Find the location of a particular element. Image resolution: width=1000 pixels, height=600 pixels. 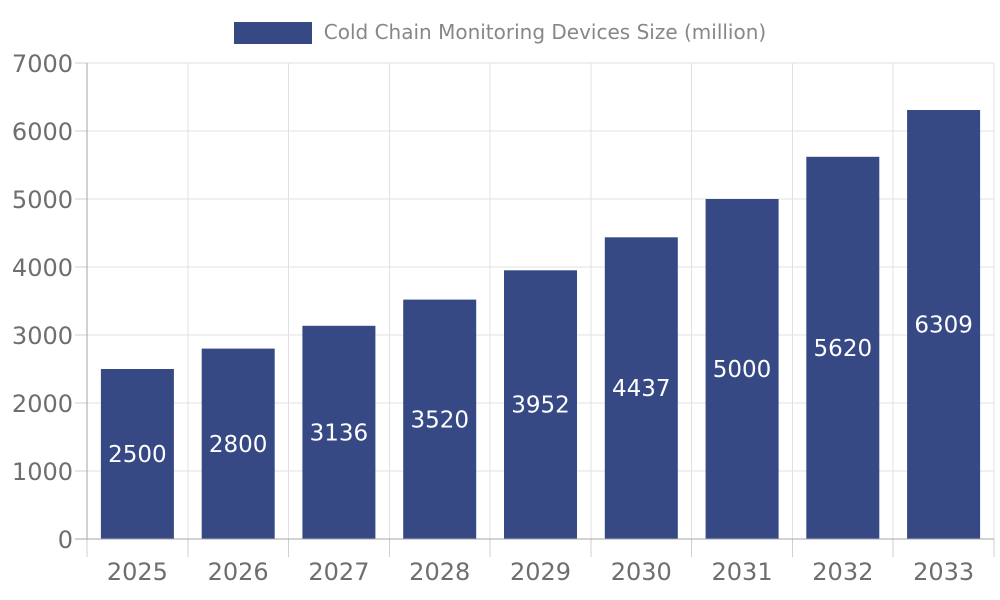

y-tick-label-1000: 1000 is located at coordinates (42, 472).